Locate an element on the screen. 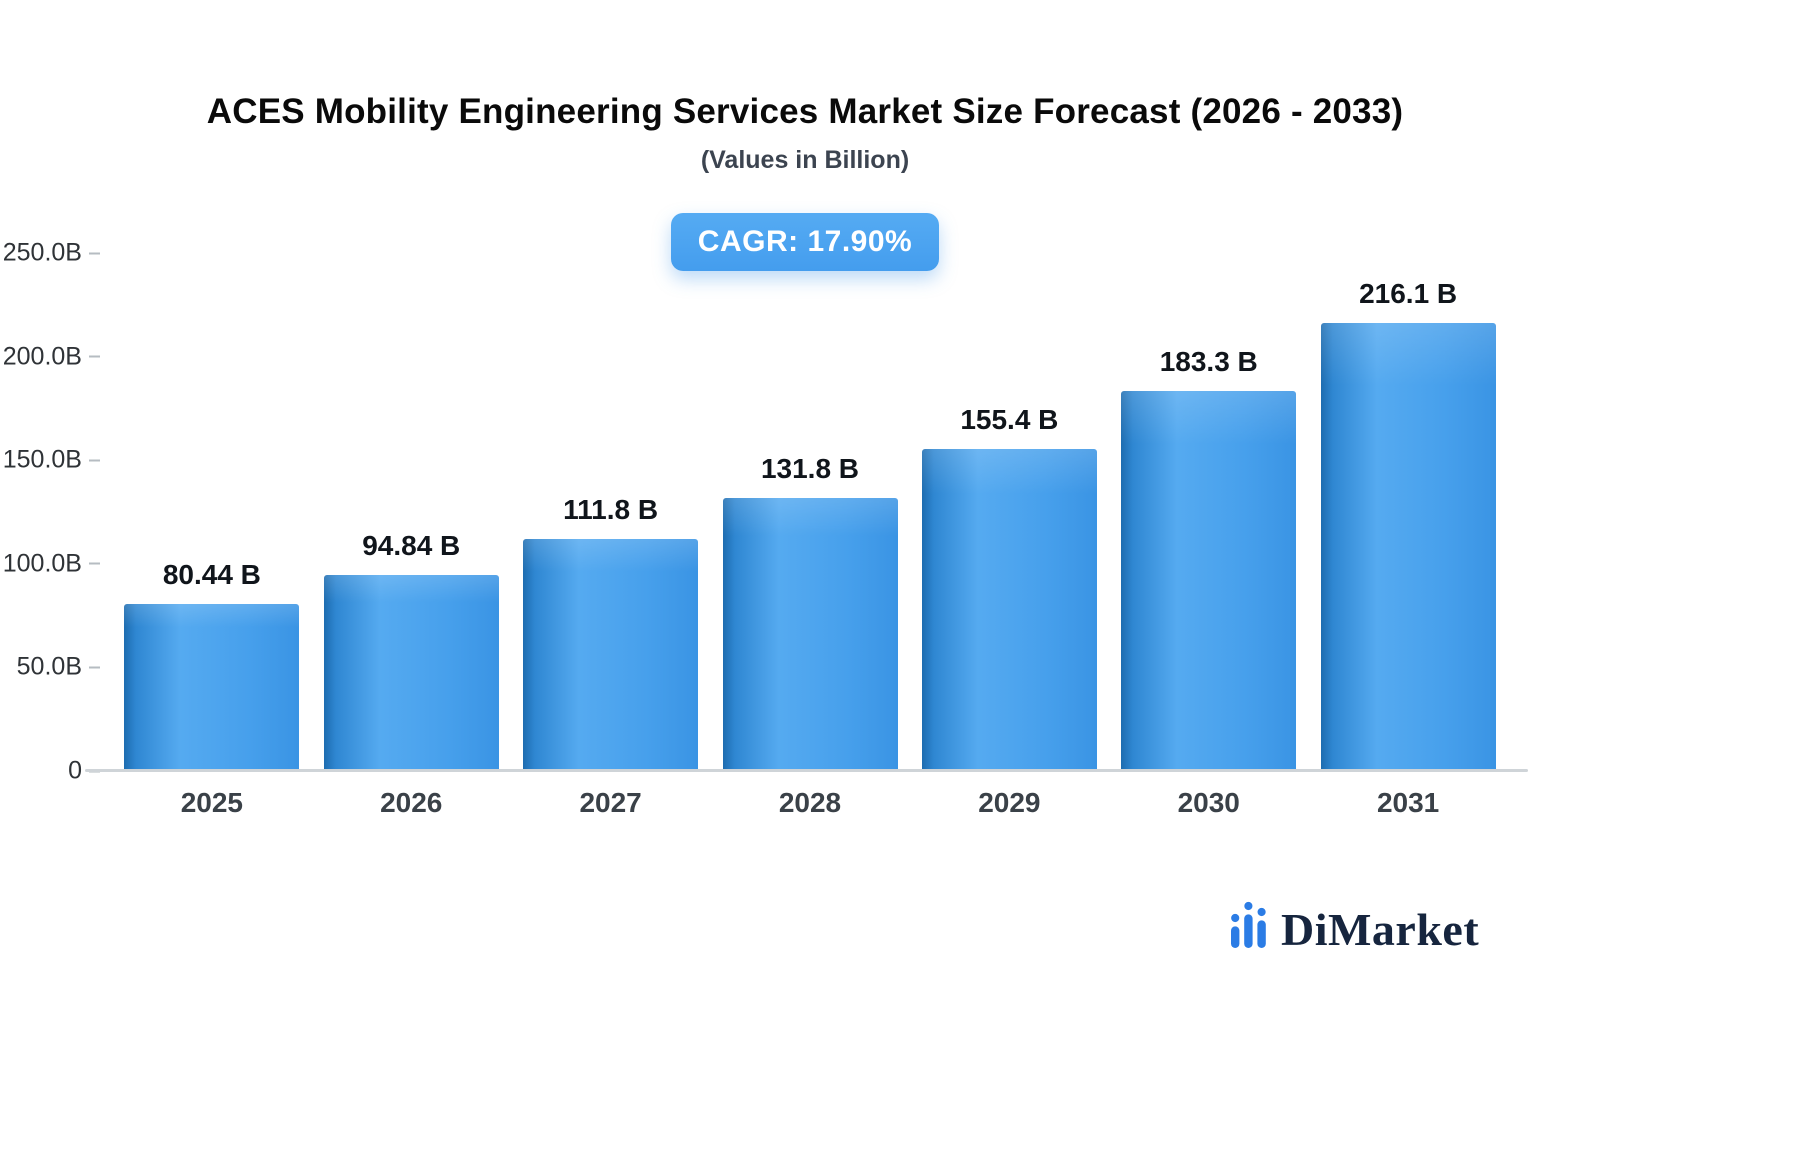 Image resolution: width=1800 pixels, height=1156 pixels. y-axis-tick: 50.0B is located at coordinates (58, 667).